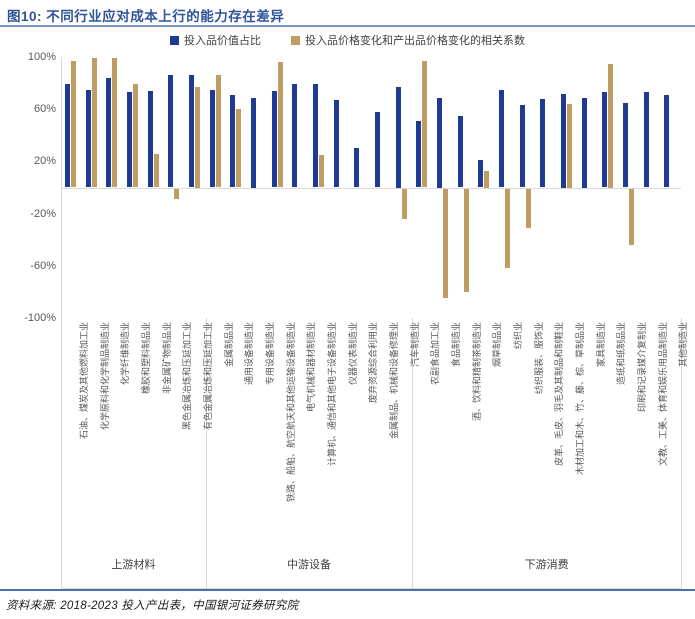 The image size is (695, 619). Describe the element at coordinates (295, 40) in the screenshot. I see `legend-swatch-gold-icon` at that location.